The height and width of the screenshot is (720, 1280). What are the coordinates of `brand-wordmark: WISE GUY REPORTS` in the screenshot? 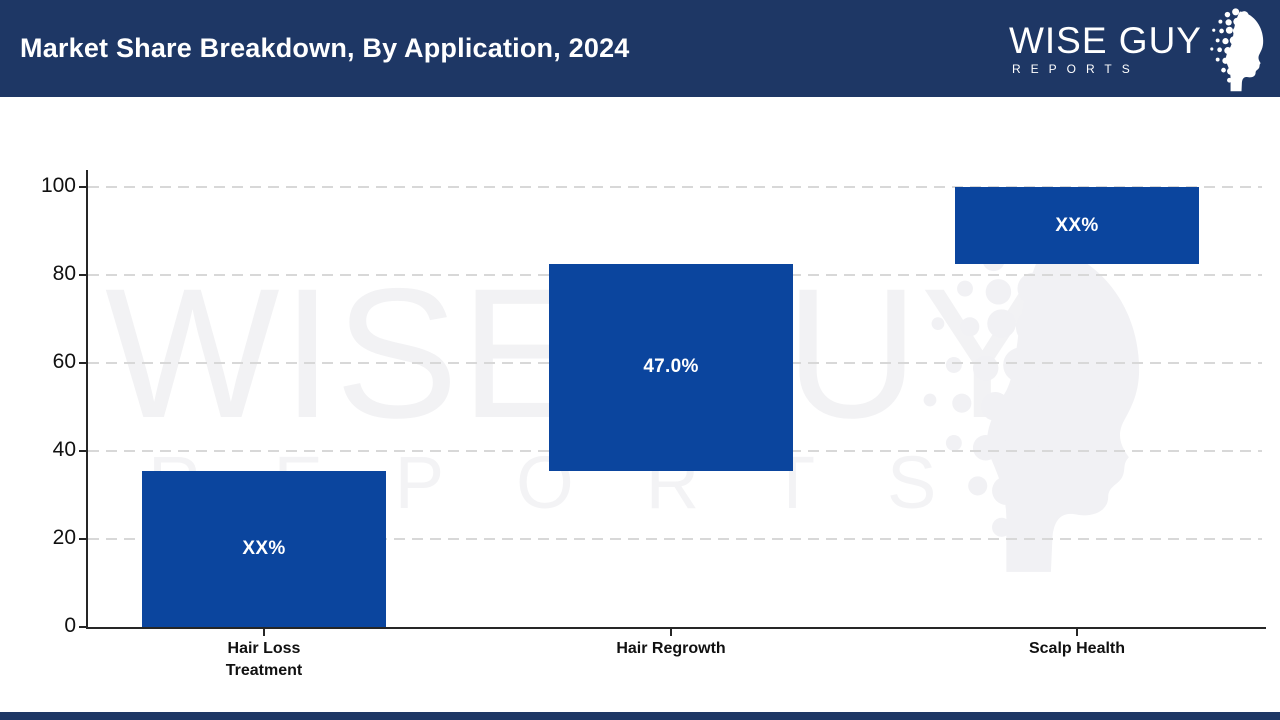 It's located at (1105, 48).